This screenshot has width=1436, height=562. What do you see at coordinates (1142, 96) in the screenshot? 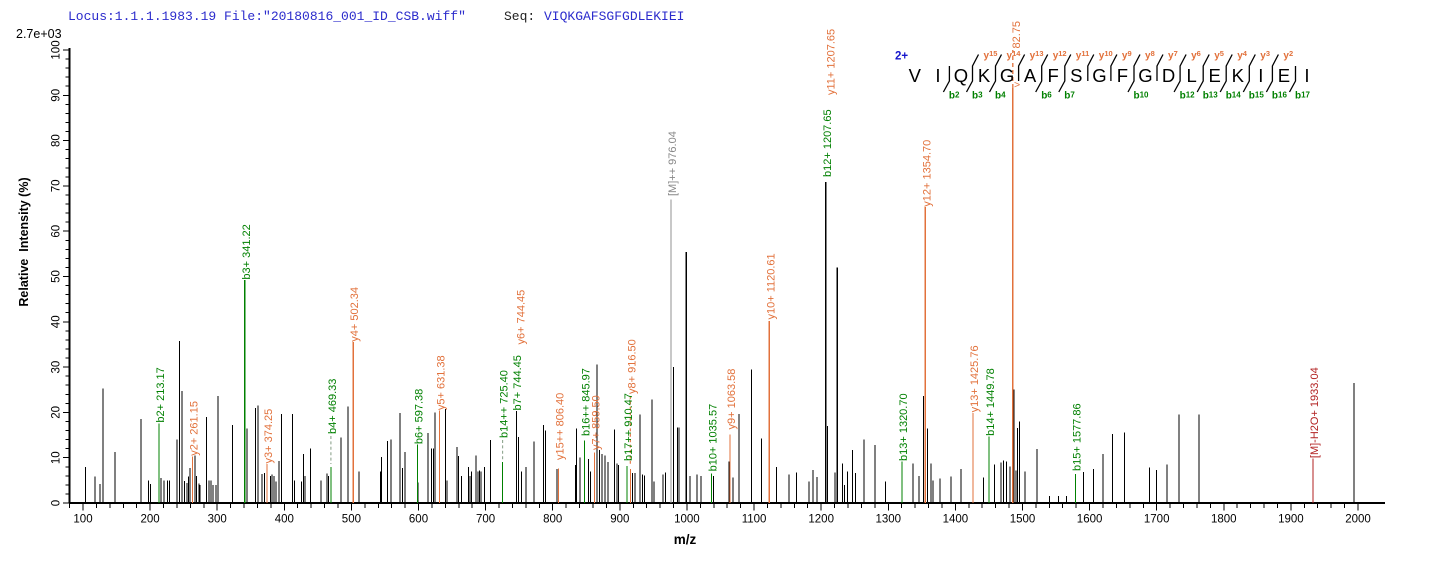
I see `svg-text: b10` at bounding box center [1142, 96].